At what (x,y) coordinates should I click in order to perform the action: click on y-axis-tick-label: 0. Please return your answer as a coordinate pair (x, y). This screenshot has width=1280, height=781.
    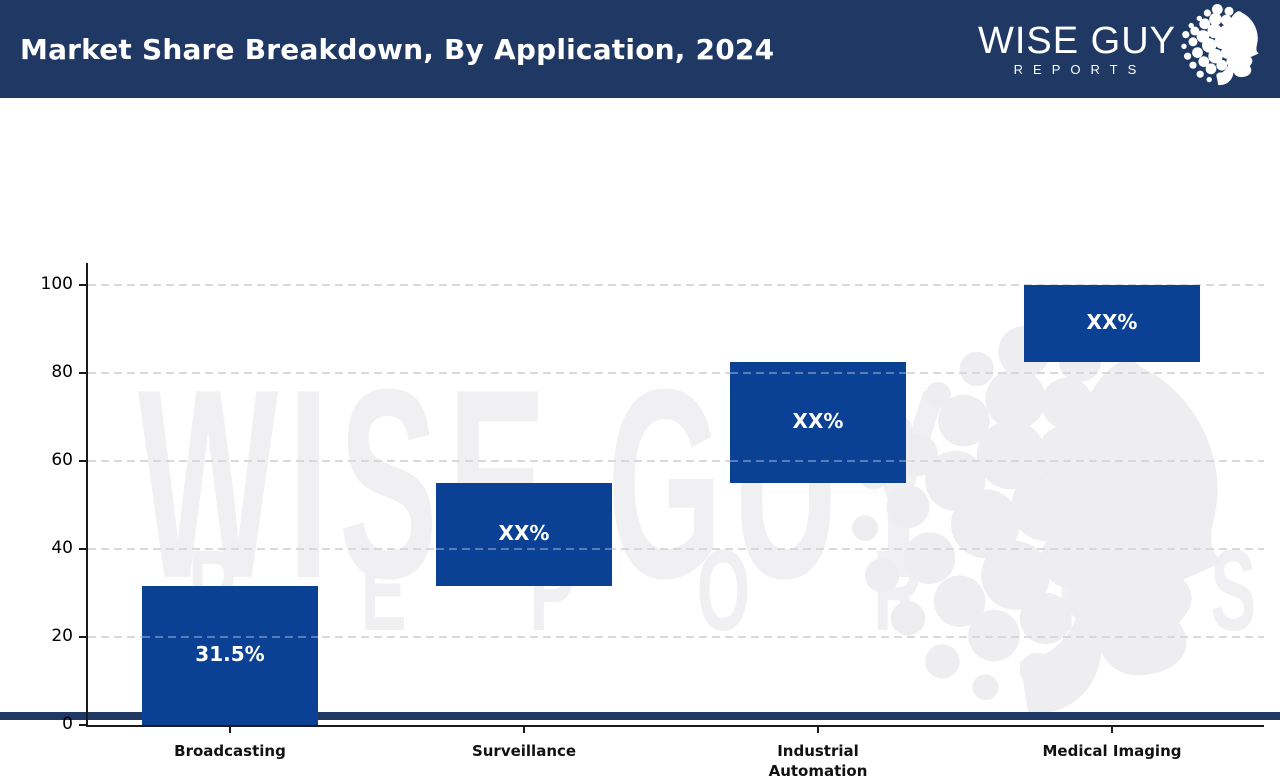
    Looking at the image, I should click on (67, 724).